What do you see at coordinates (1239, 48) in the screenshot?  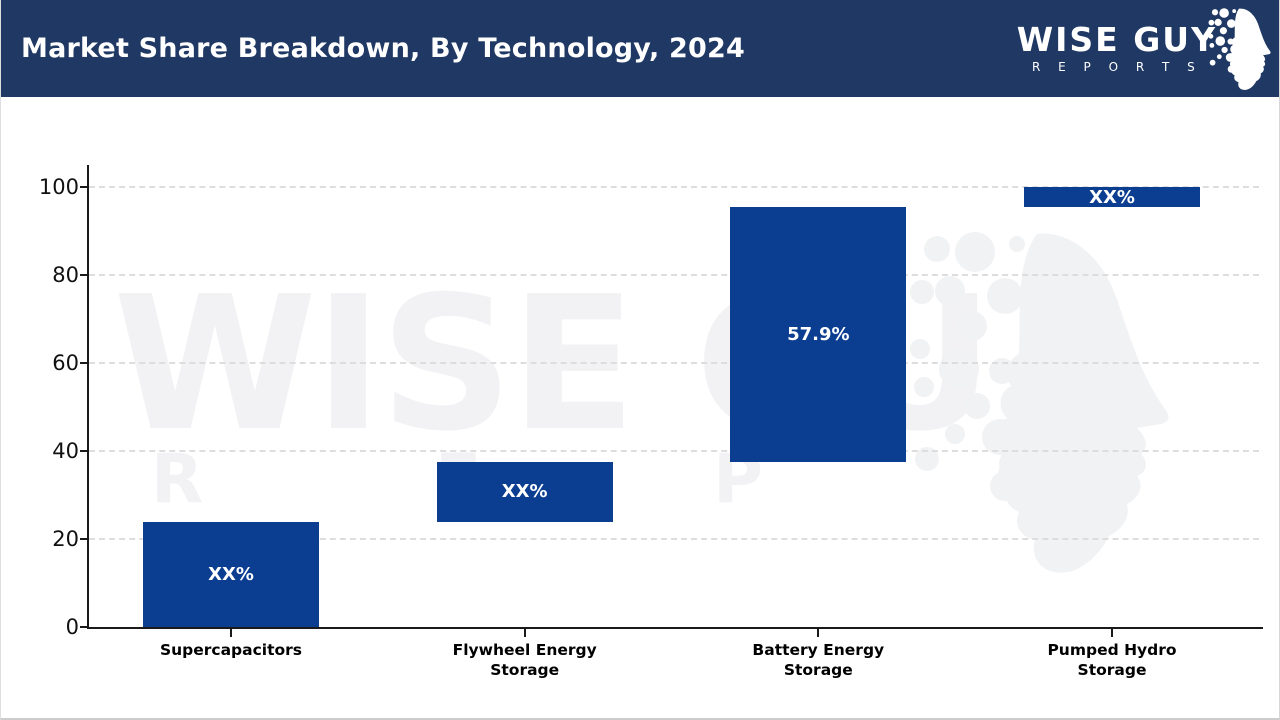 I see `brand-logo-head-icon` at bounding box center [1239, 48].